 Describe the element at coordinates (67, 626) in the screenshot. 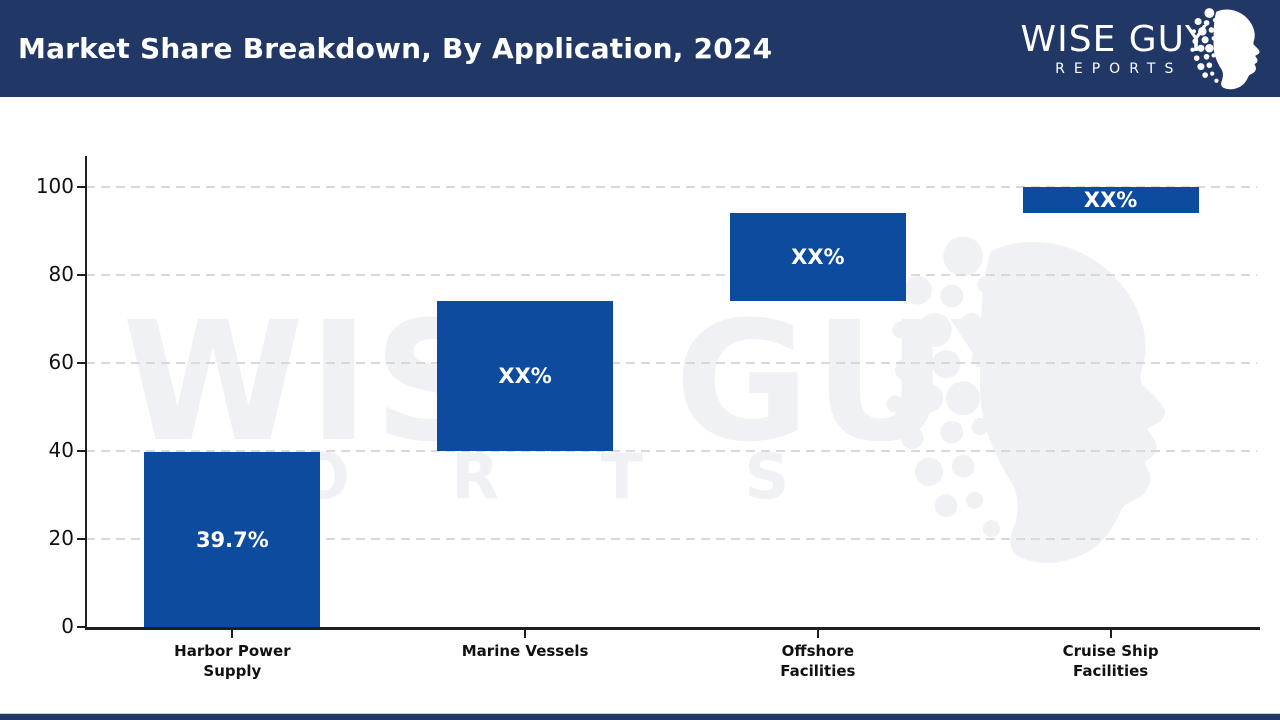

I see `y-axis-tick-label: 0` at that location.